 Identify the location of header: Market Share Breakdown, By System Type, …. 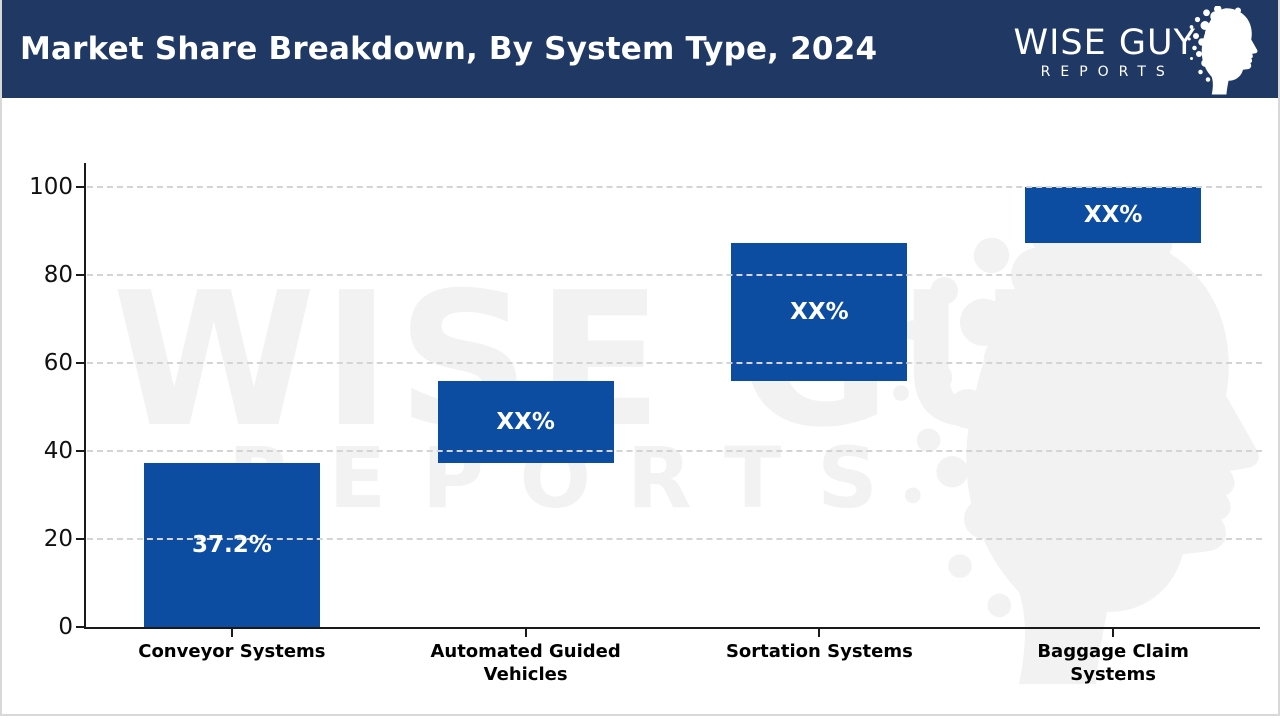
(640, 49).